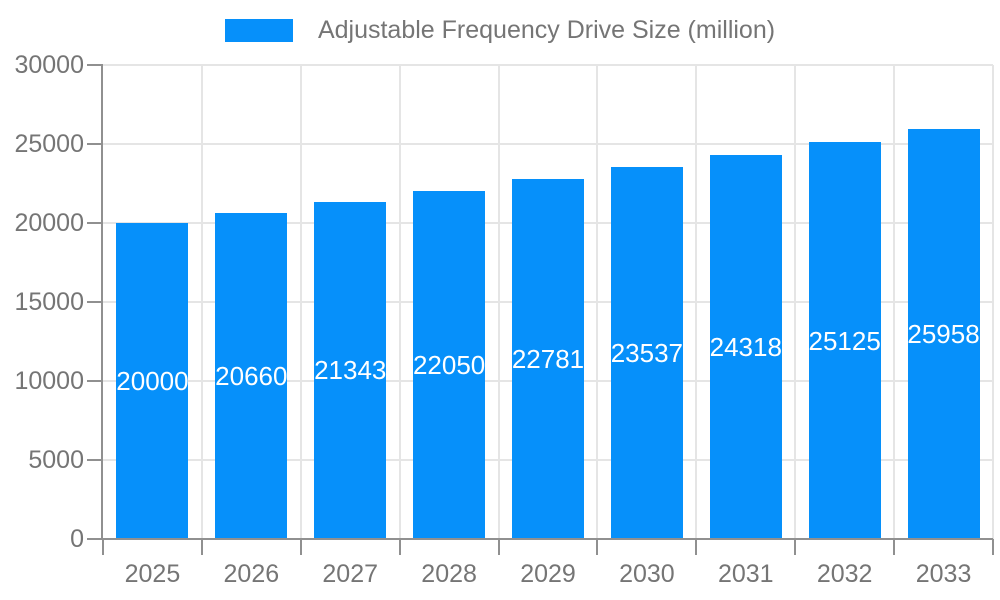  What do you see at coordinates (49, 302) in the screenshot?
I see `y-axis-label: 15000` at bounding box center [49, 302].